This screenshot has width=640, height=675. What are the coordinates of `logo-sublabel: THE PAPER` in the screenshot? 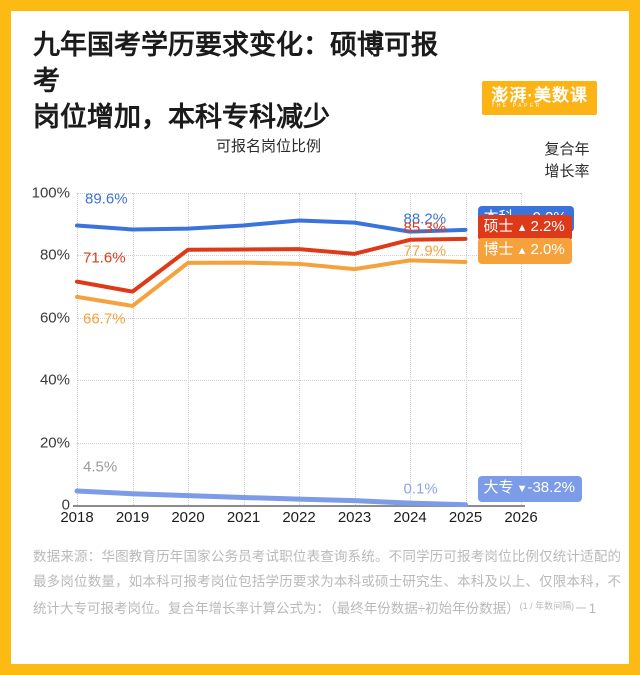 It's located at (516, 106).